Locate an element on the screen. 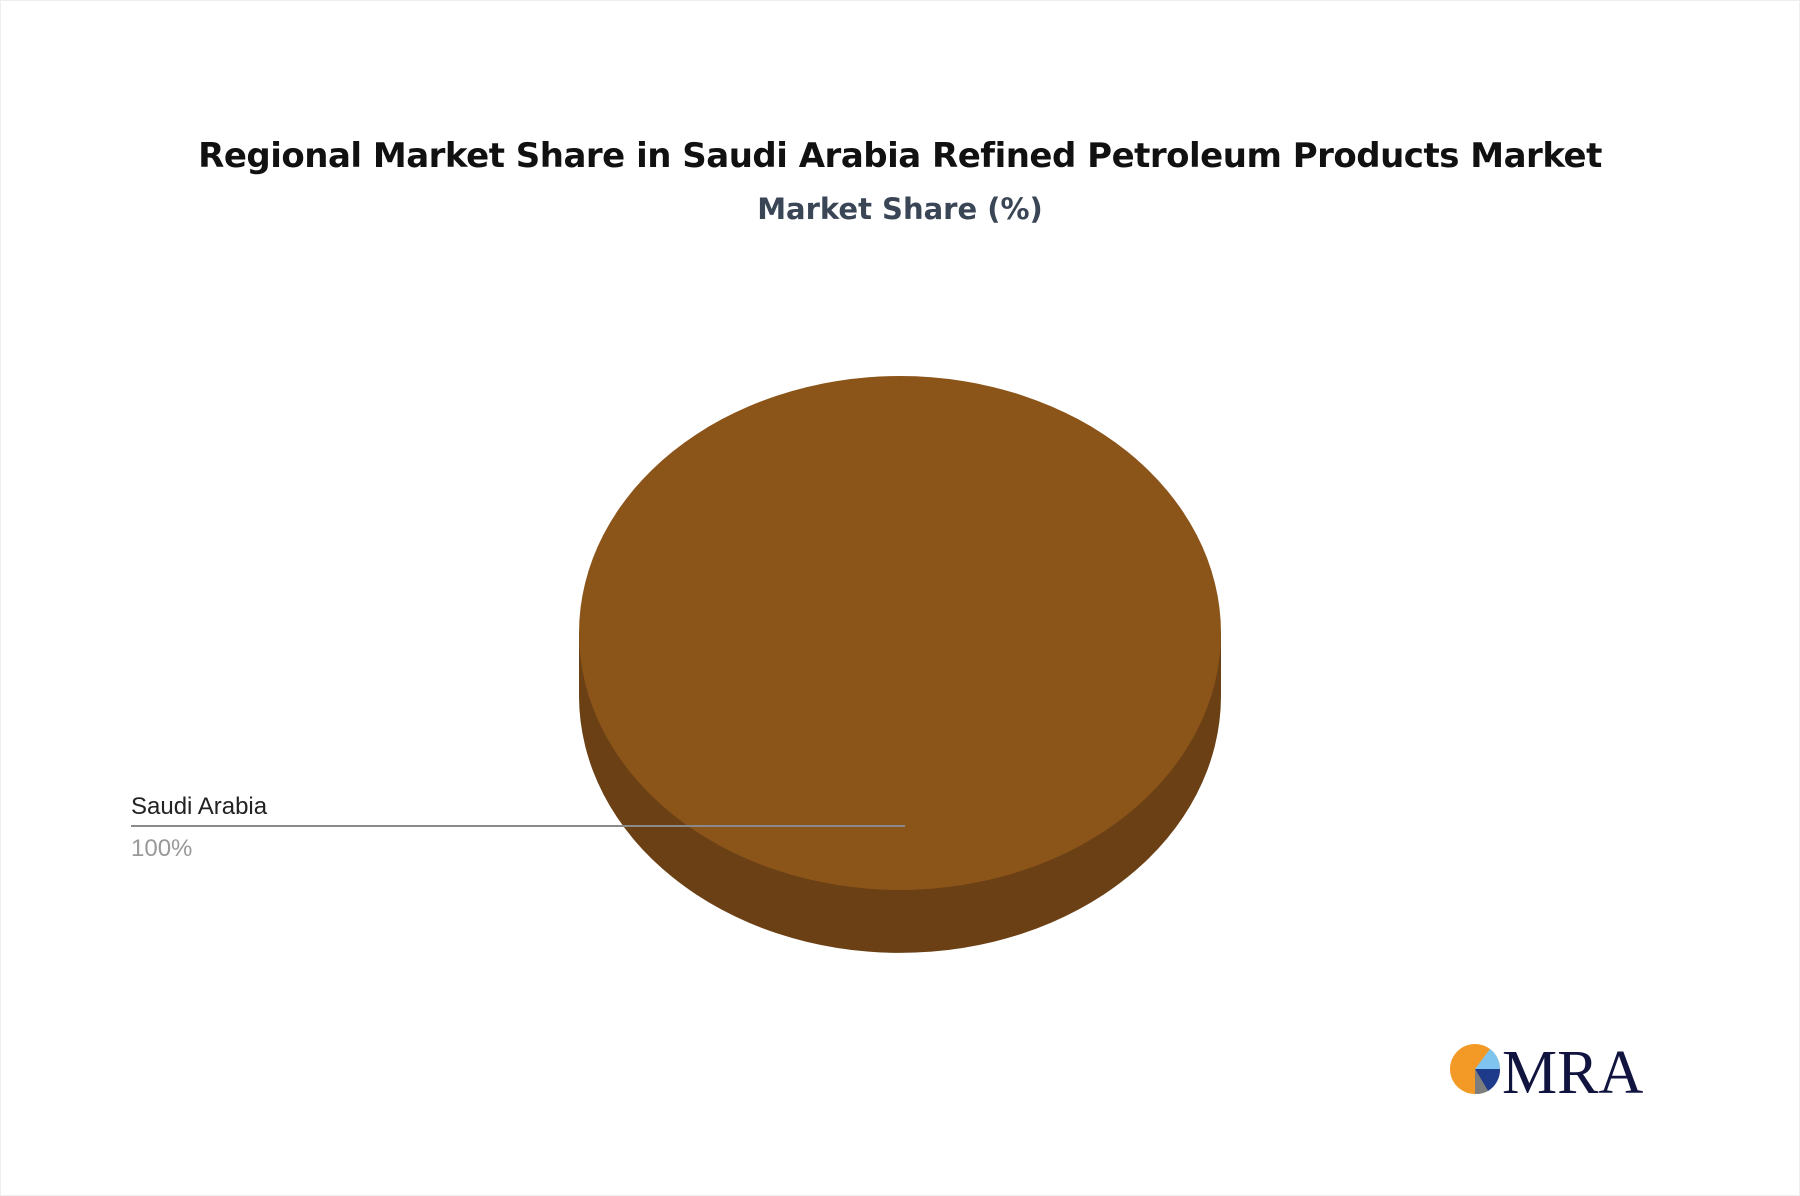  chart-subtitle: Market Share (%) is located at coordinates (900, 209).